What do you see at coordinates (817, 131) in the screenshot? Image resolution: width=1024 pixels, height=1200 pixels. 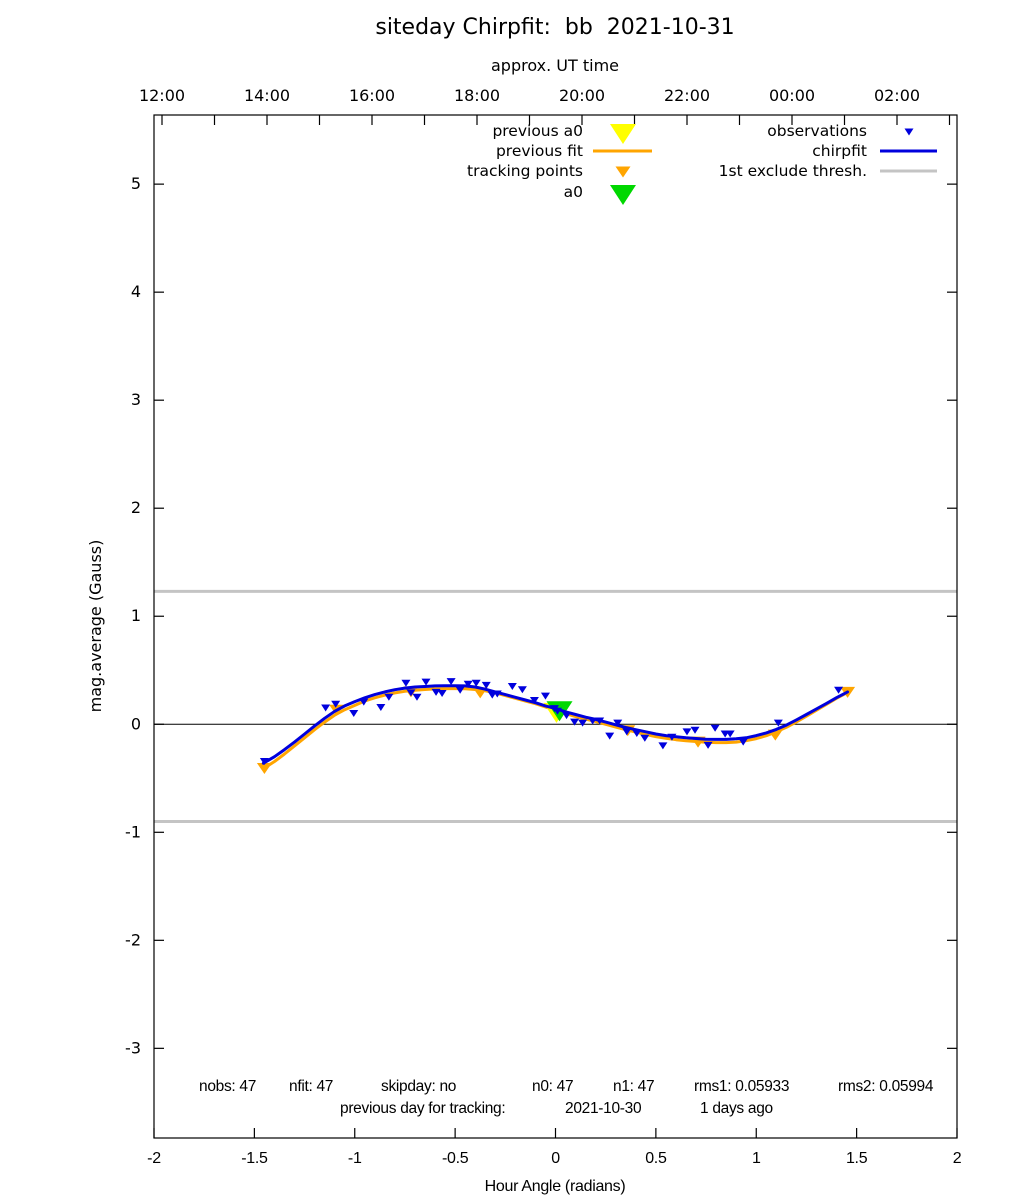 I see `legend-label: observations` at bounding box center [817, 131].